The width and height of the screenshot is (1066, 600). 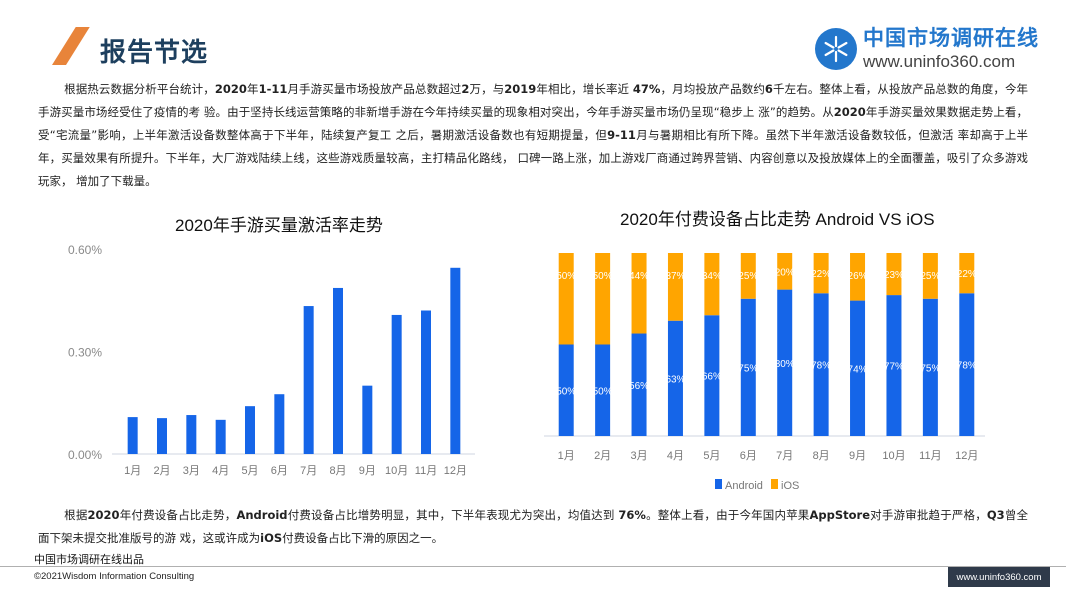 I want to click on data-label: 34%, so click(x=712, y=276).